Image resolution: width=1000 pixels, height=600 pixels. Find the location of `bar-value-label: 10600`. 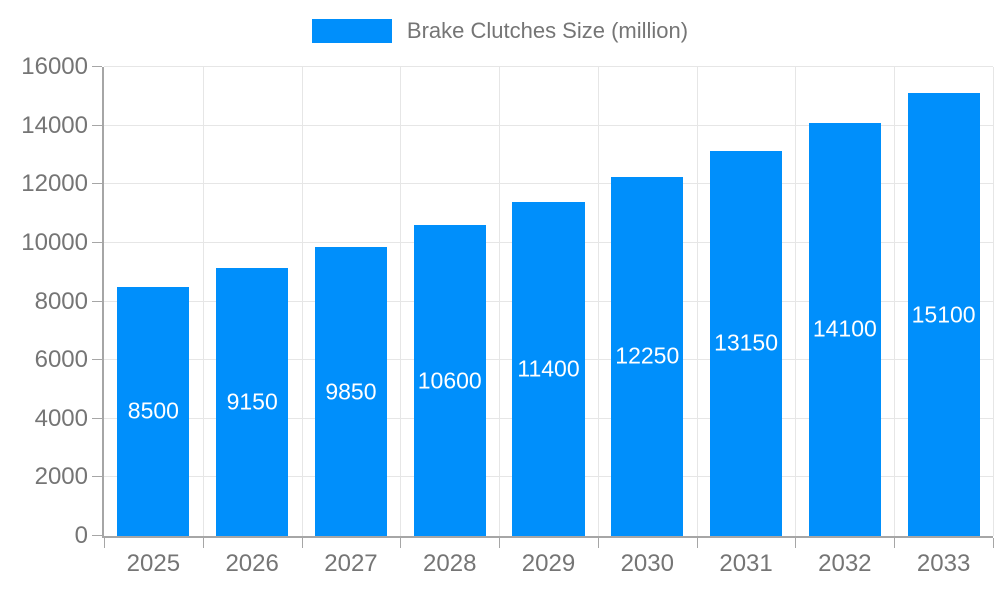

bar-value-label: 10600 is located at coordinates (449, 380).